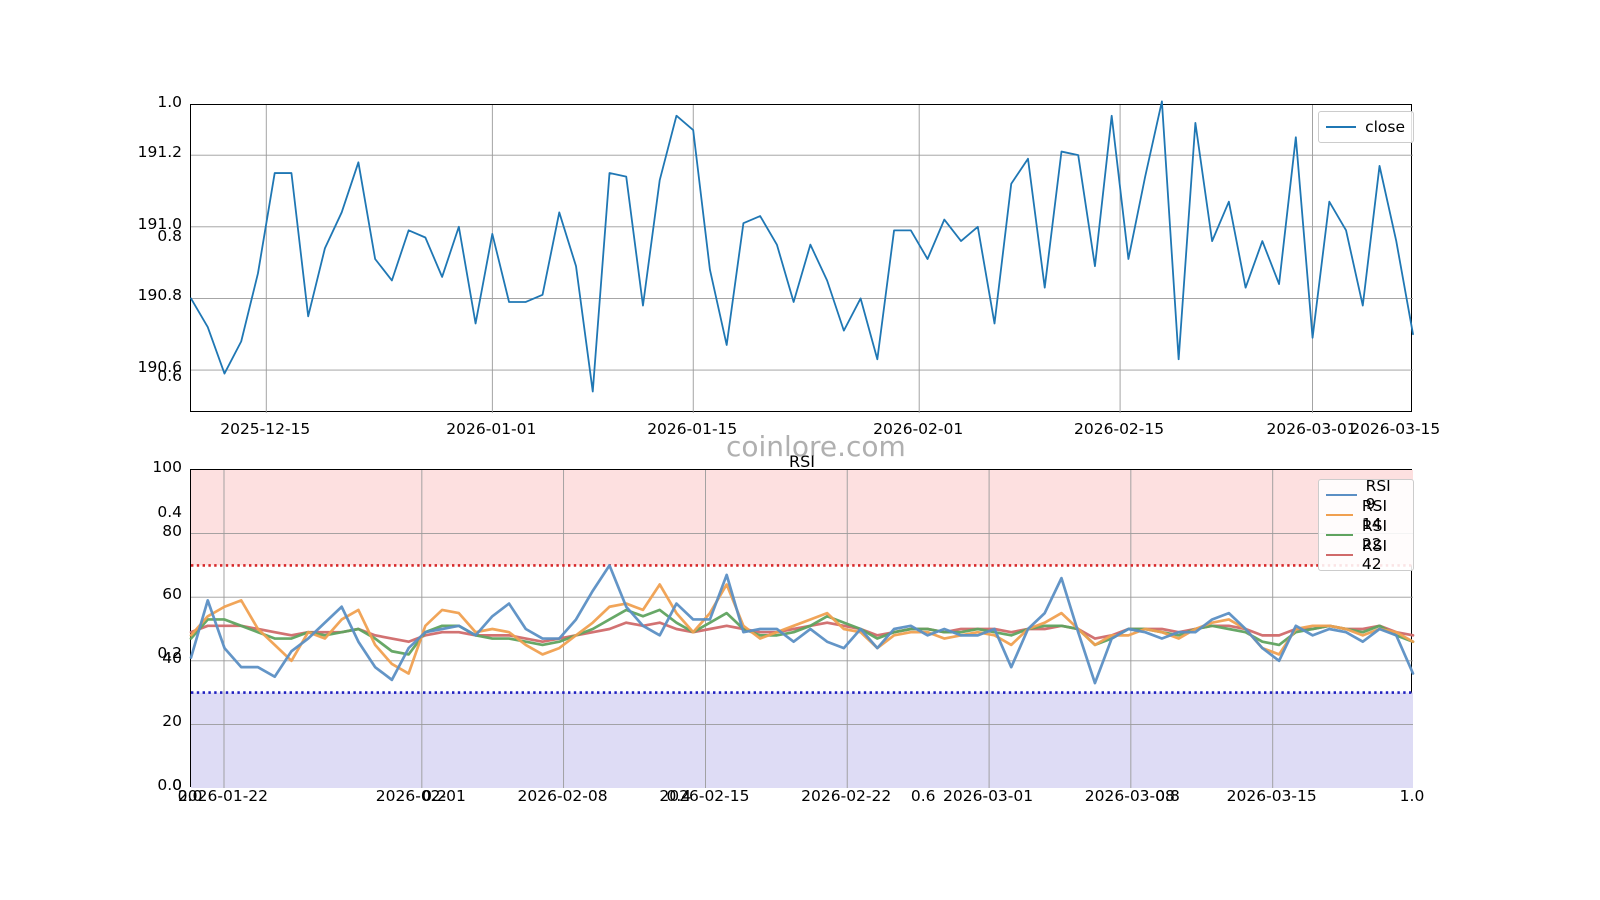 This screenshot has width=1600, height=900. Describe the element at coordinates (1378, 495) in the screenshot. I see `rsi-legend-label: RSI 9` at that location.